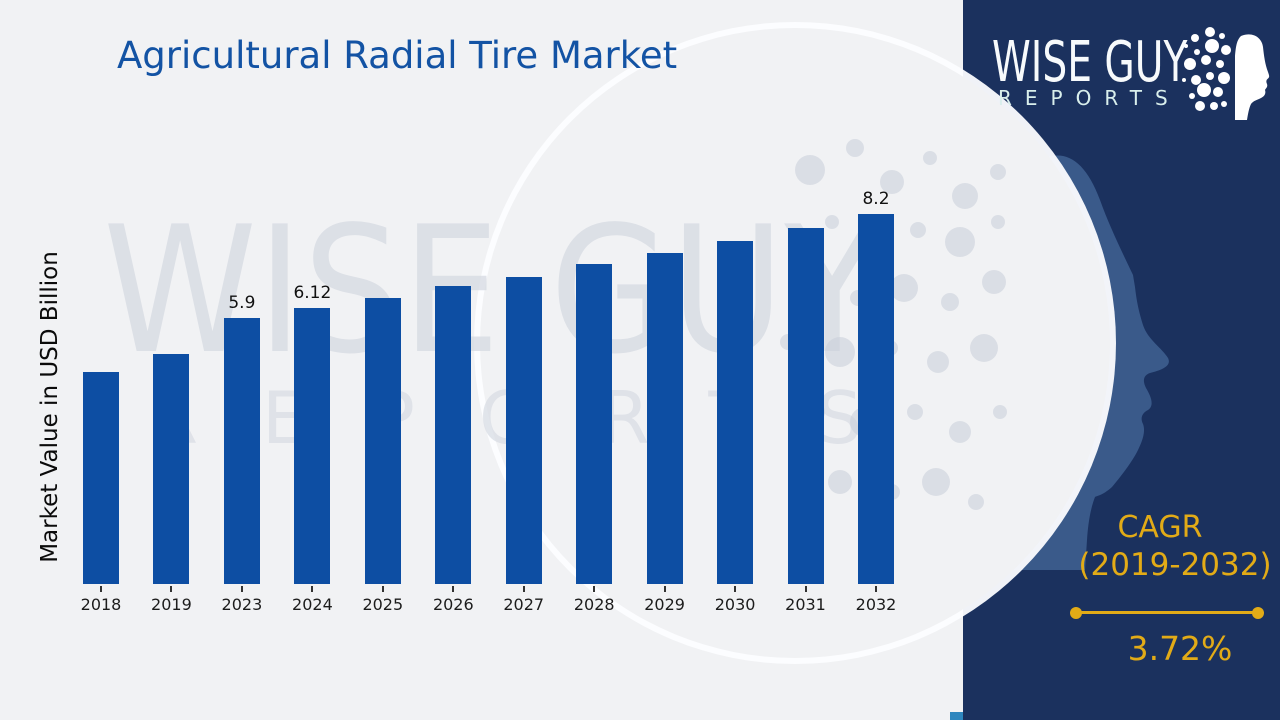 The width and height of the screenshot is (1280, 720). What do you see at coordinates (453, 604) in the screenshot?
I see `x-tick-label: 2026` at bounding box center [453, 604].